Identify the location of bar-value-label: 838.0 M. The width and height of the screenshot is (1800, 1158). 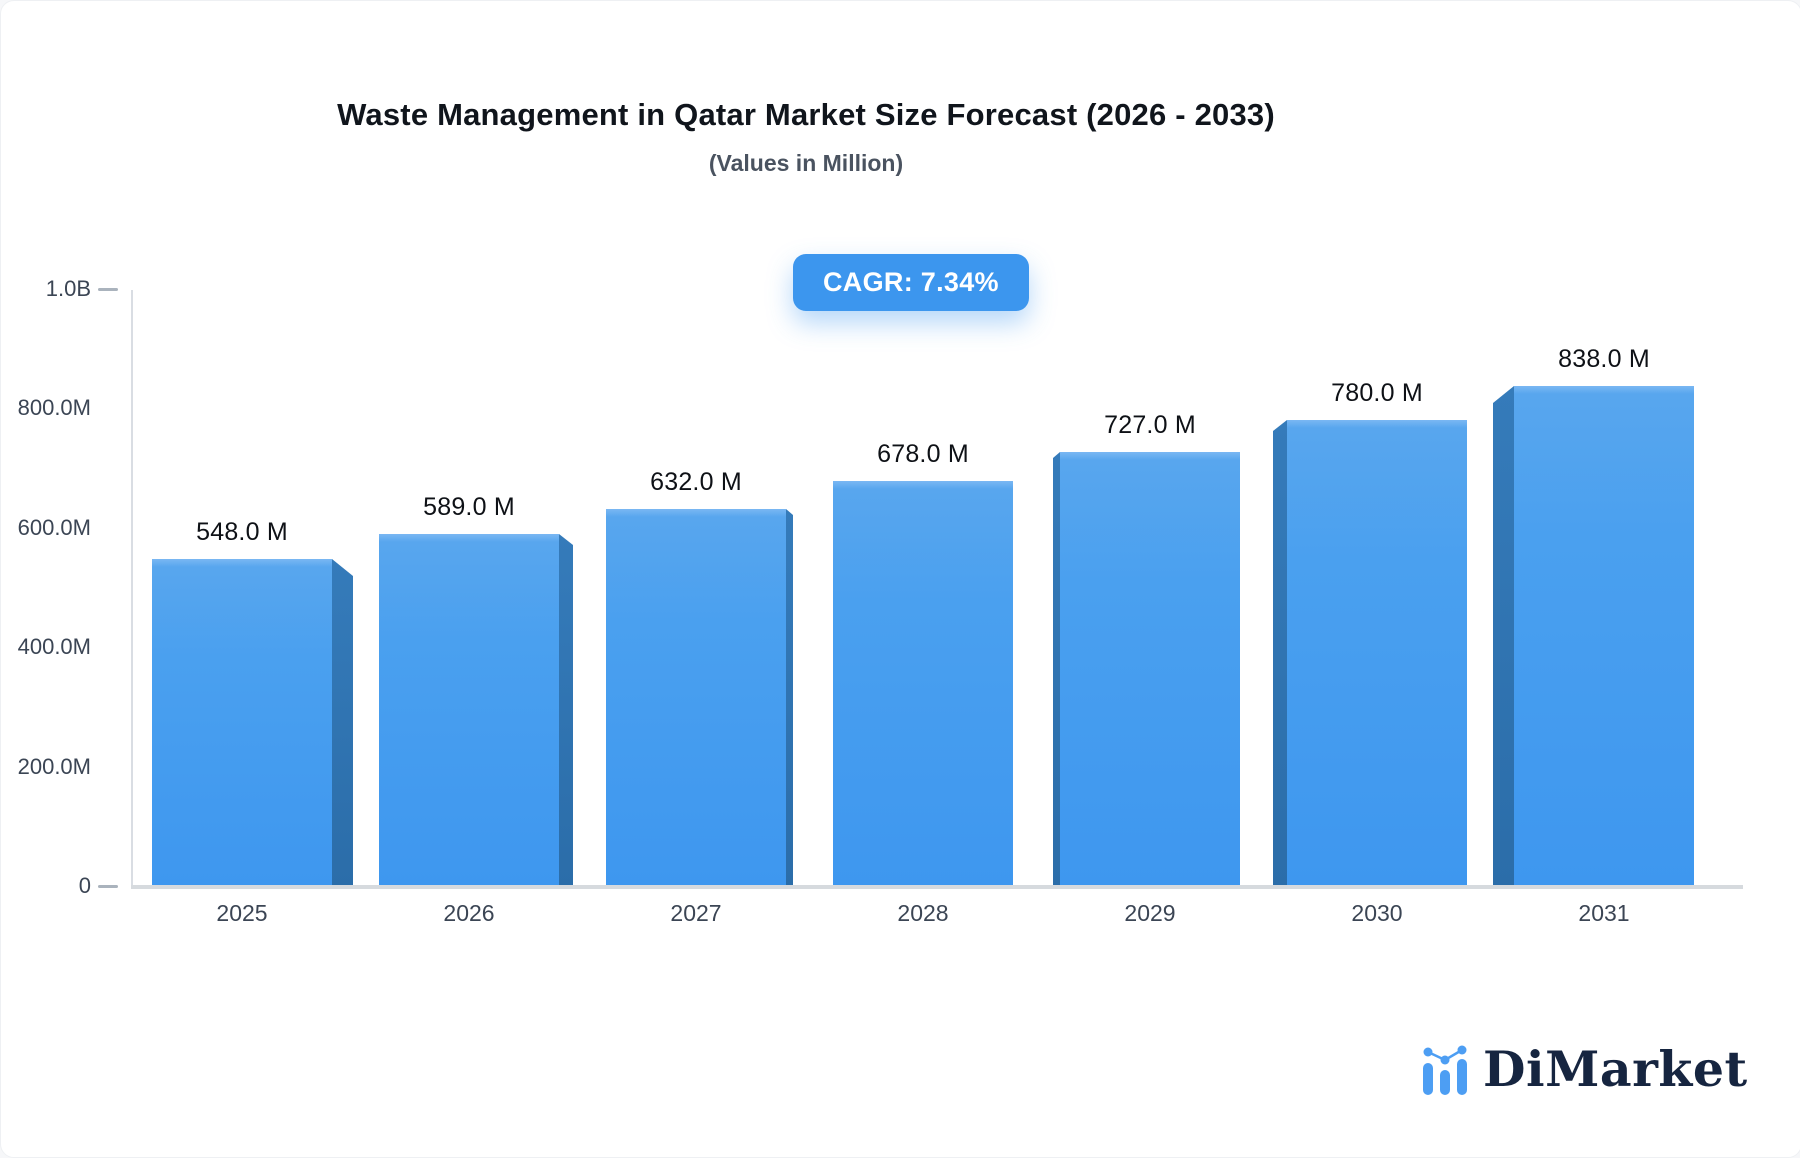
(1604, 359).